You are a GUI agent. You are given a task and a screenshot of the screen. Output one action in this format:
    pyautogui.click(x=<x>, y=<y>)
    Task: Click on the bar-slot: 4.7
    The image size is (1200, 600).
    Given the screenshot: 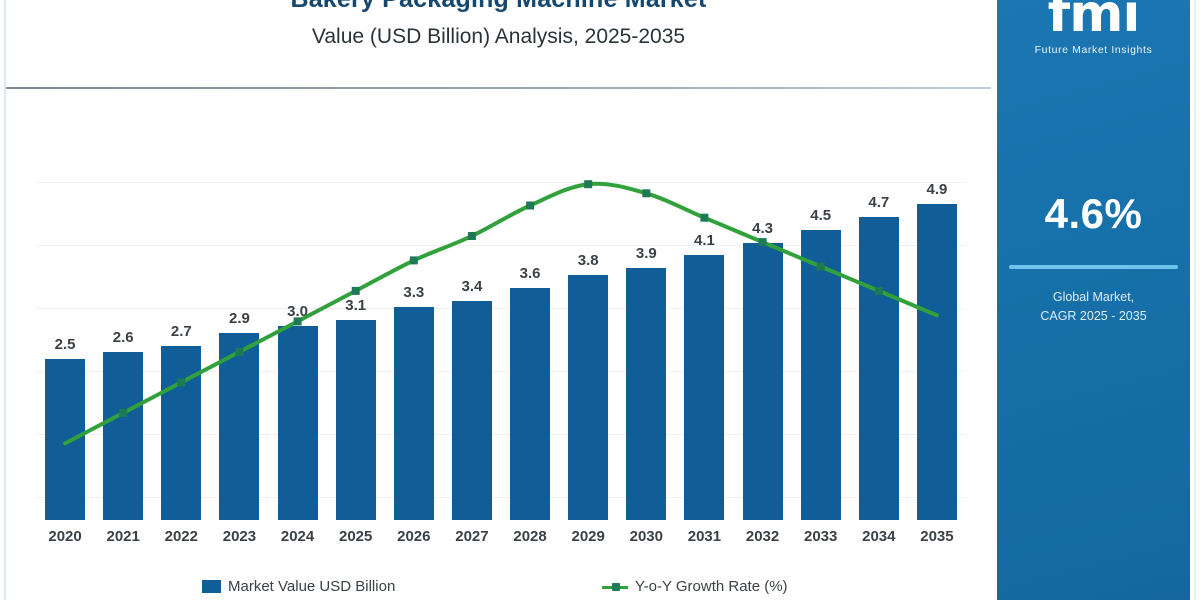 What is the action you would take?
    pyautogui.click(x=879, y=320)
    